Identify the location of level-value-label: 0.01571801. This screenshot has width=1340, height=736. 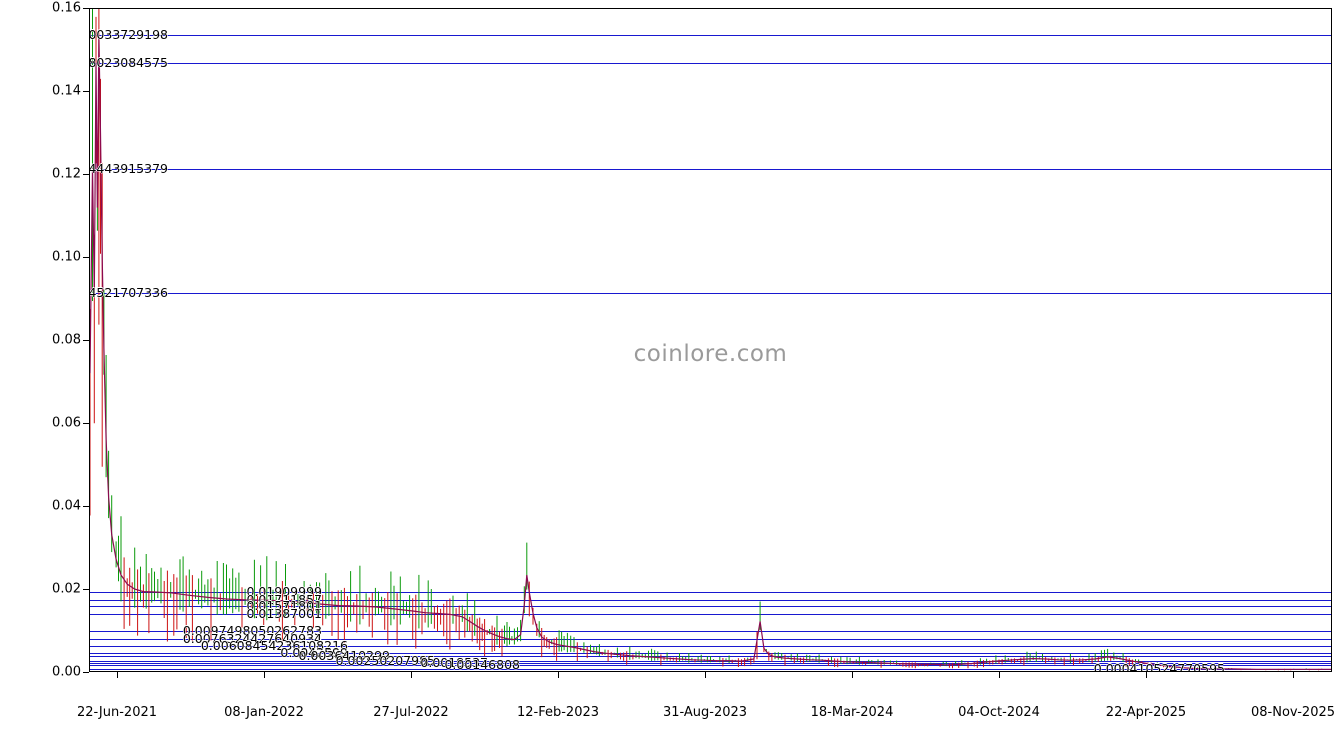
(284, 605).